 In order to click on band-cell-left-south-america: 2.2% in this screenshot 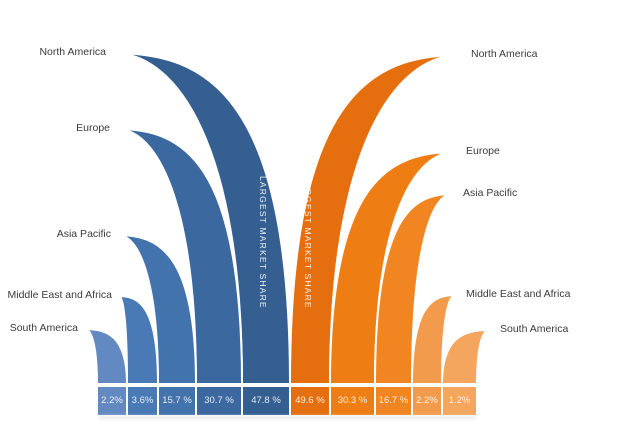, I will do `click(112, 401)`.